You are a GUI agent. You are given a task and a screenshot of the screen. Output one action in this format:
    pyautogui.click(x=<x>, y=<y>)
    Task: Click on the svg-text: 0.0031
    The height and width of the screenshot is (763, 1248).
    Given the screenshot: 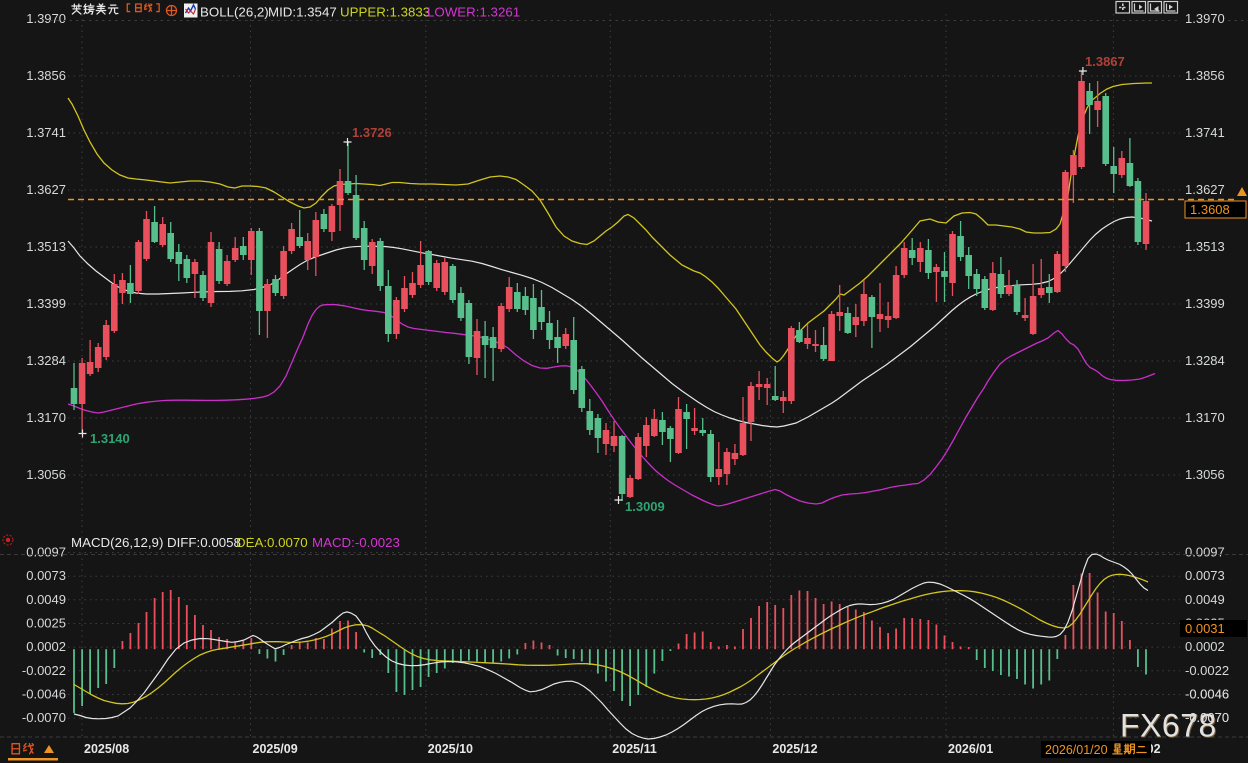 What is the action you would take?
    pyautogui.click(x=1205, y=628)
    